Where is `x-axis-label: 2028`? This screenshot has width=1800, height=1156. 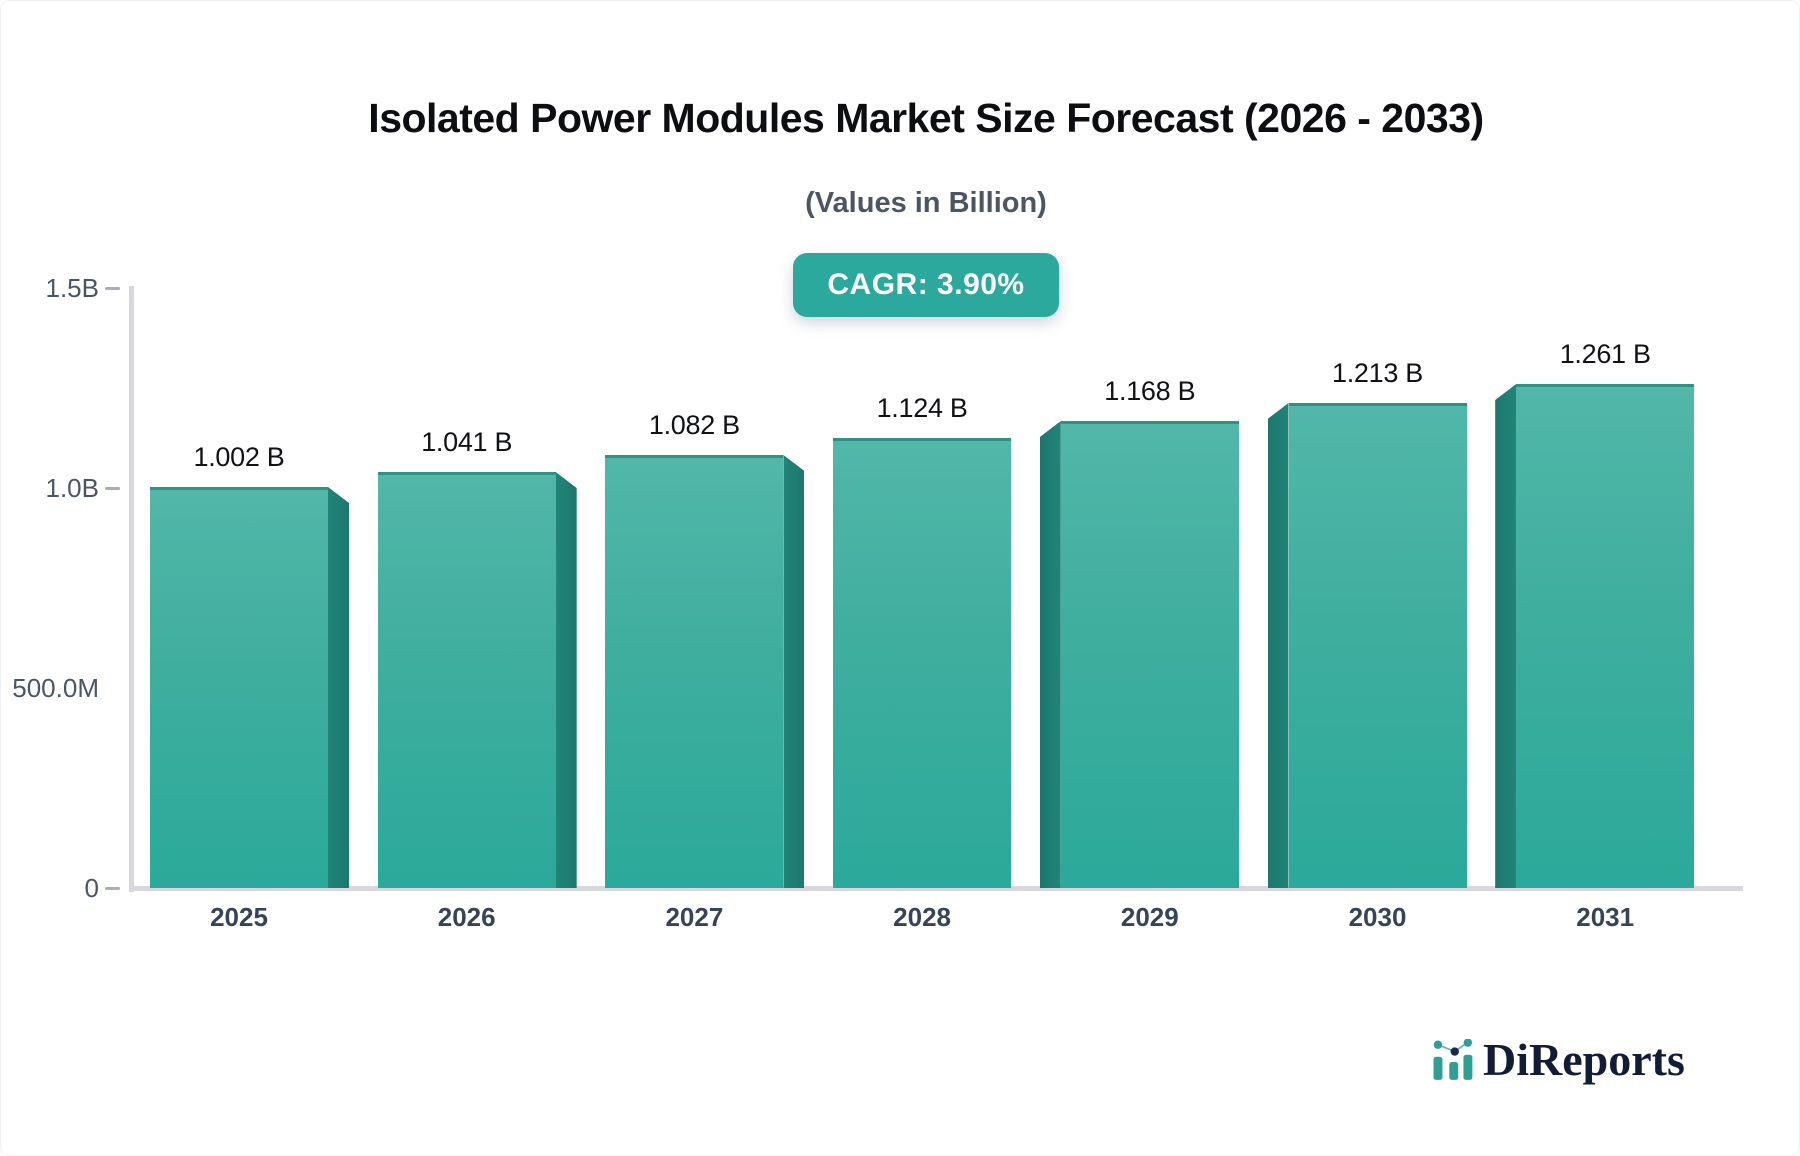
x-axis-label: 2028 is located at coordinates (922, 917).